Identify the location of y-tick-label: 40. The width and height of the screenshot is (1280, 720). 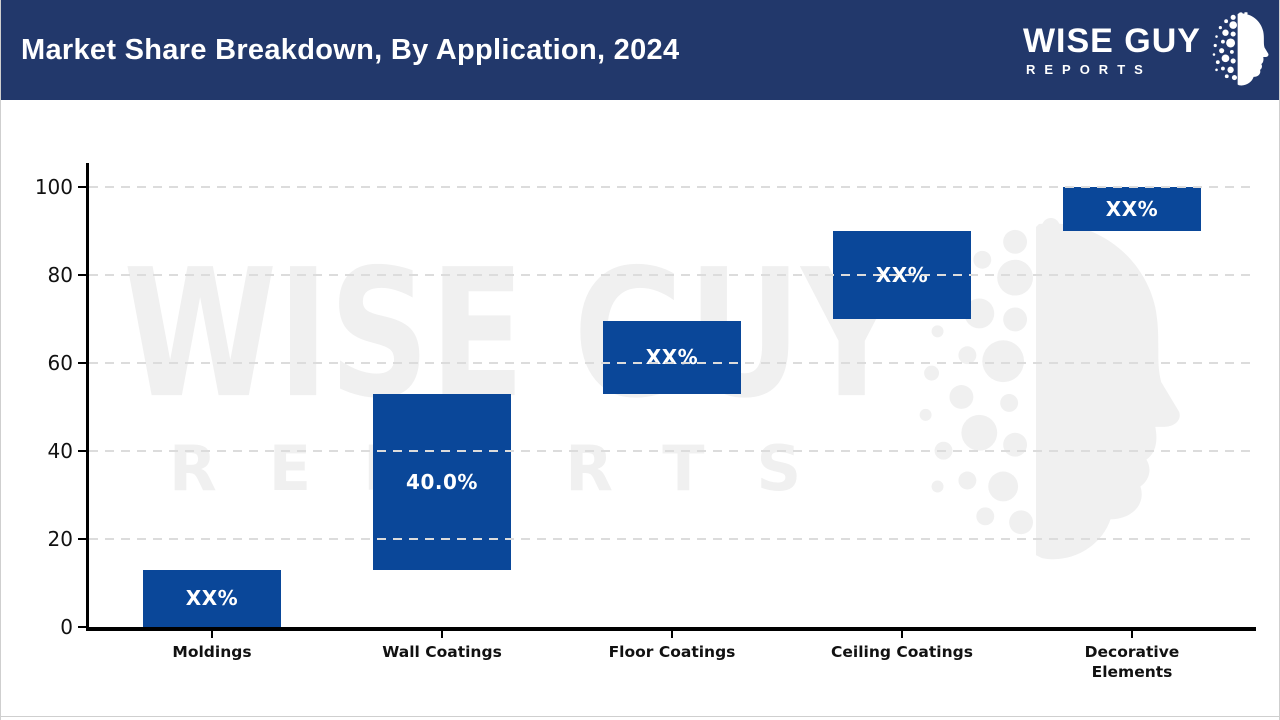
(60, 451).